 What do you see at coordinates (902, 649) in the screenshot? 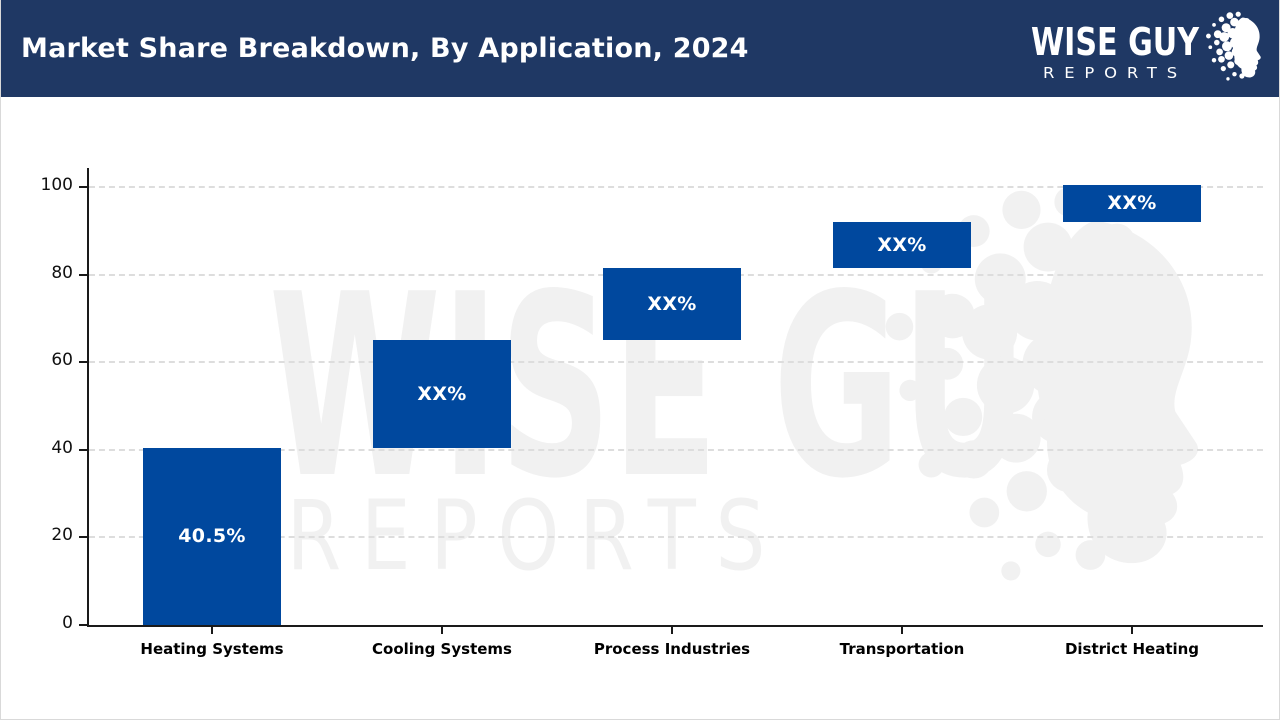
I see `x-category-label: Transportation` at bounding box center [902, 649].